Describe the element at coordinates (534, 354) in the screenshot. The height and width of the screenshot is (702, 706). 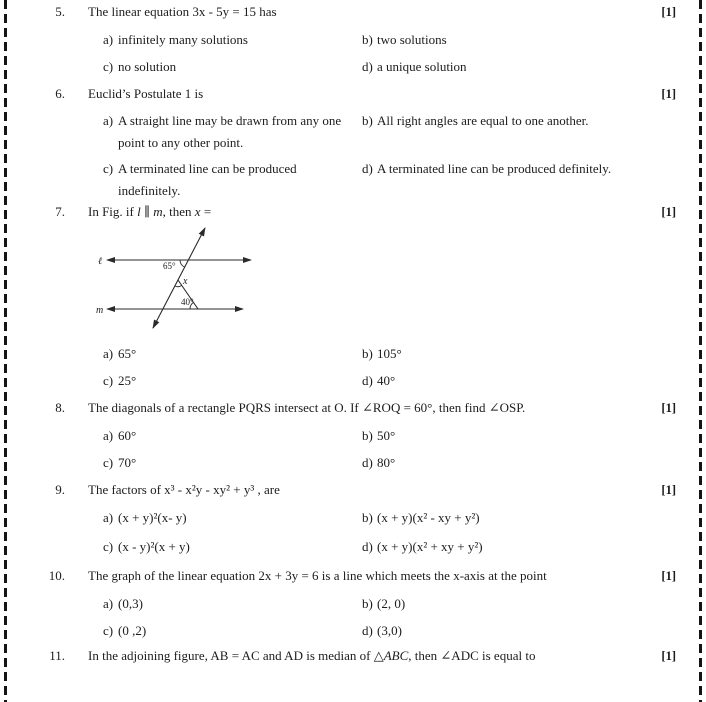
I see `option-b: b) 105°` at that location.